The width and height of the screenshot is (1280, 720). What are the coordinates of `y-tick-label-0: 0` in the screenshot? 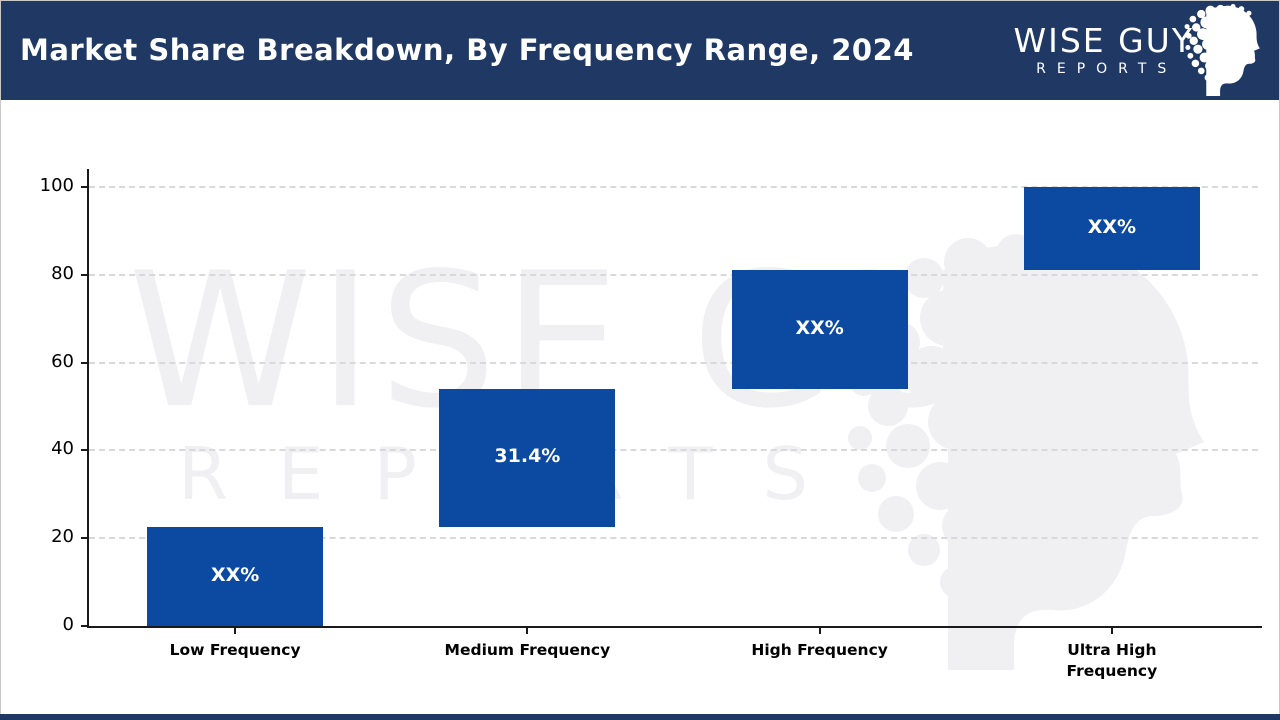 It's located at (68, 624).